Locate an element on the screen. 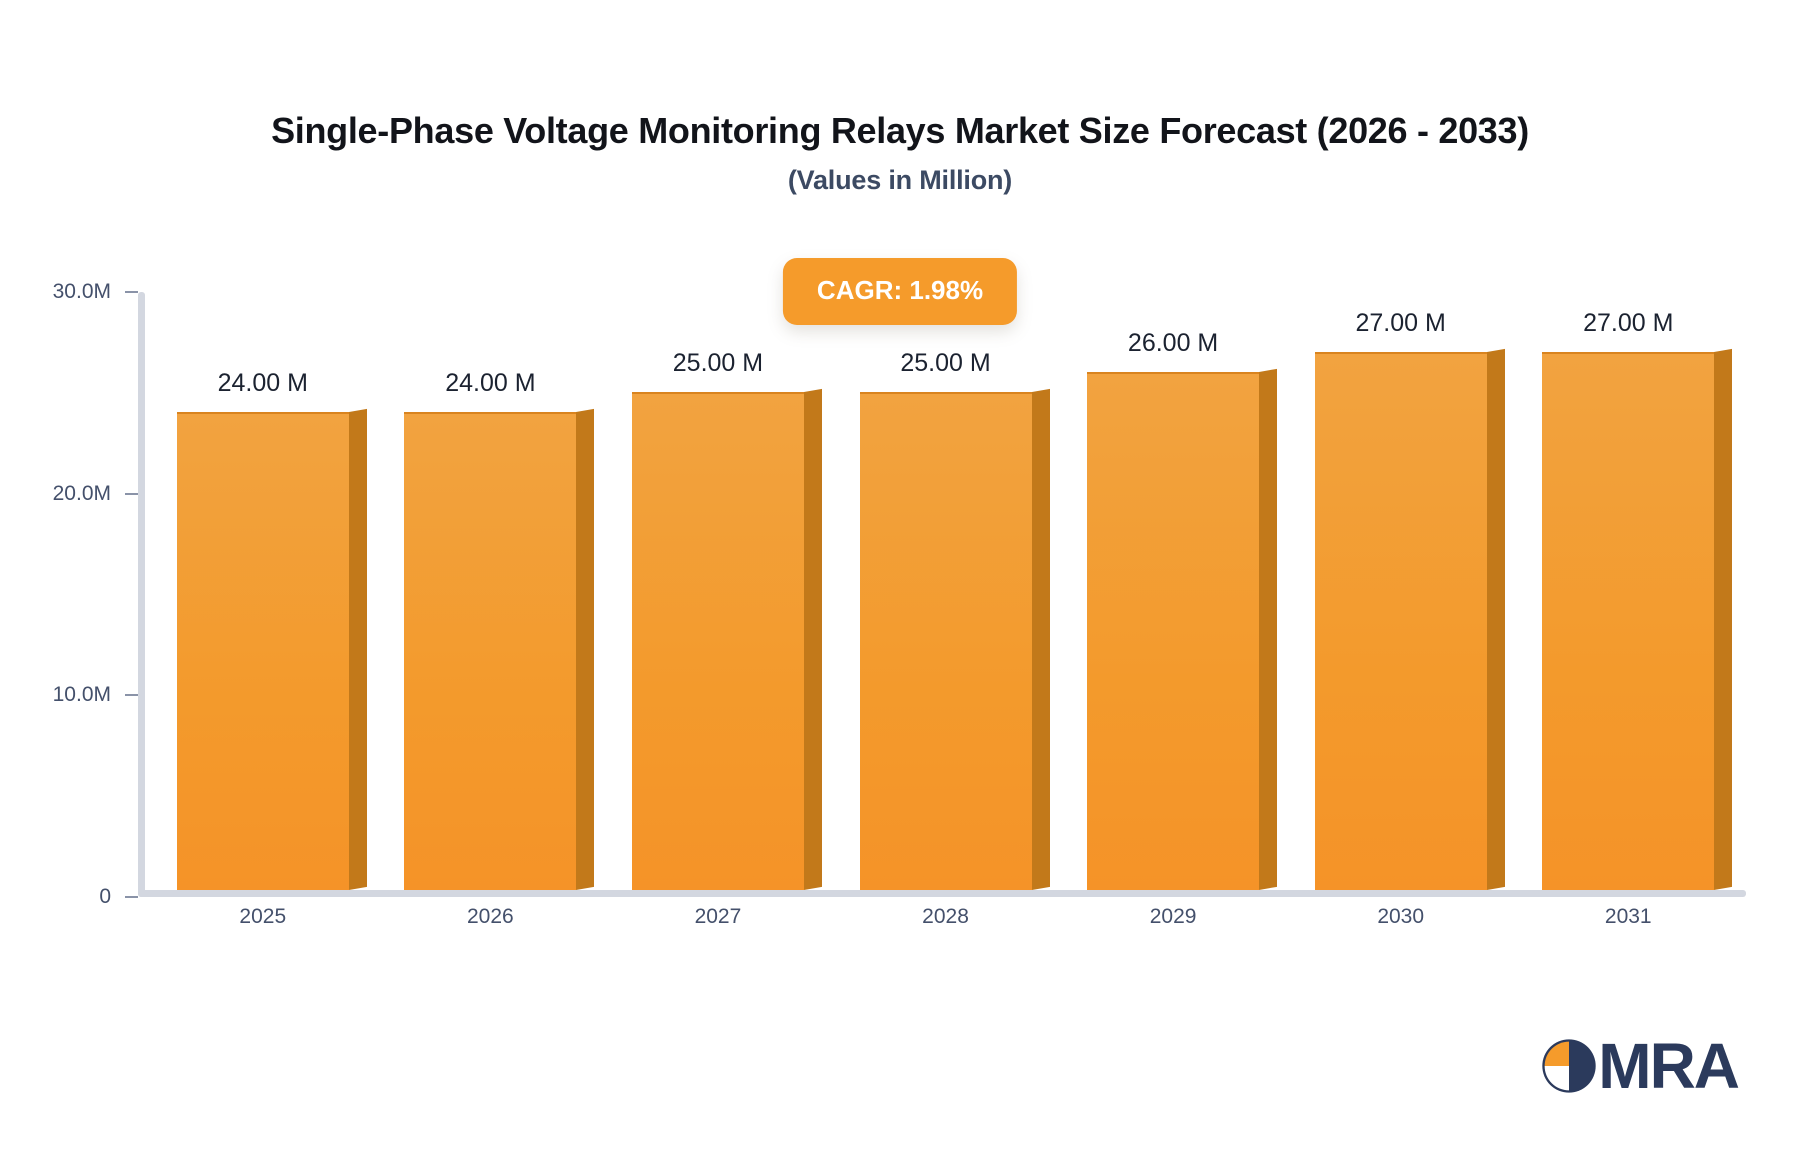 The height and width of the screenshot is (1156, 1800). bar-item: 26.00 M is located at coordinates (1182, 609).